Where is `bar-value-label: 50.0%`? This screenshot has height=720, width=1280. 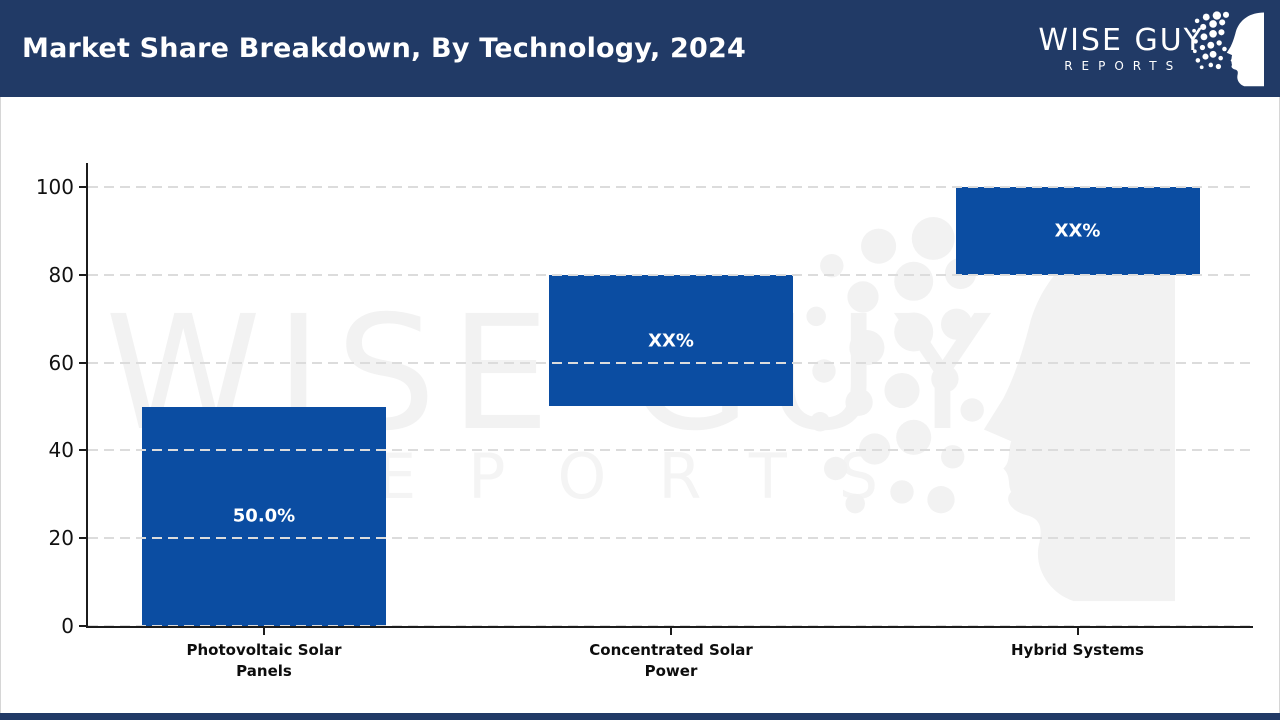 bar-value-label: 50.0% is located at coordinates (264, 516).